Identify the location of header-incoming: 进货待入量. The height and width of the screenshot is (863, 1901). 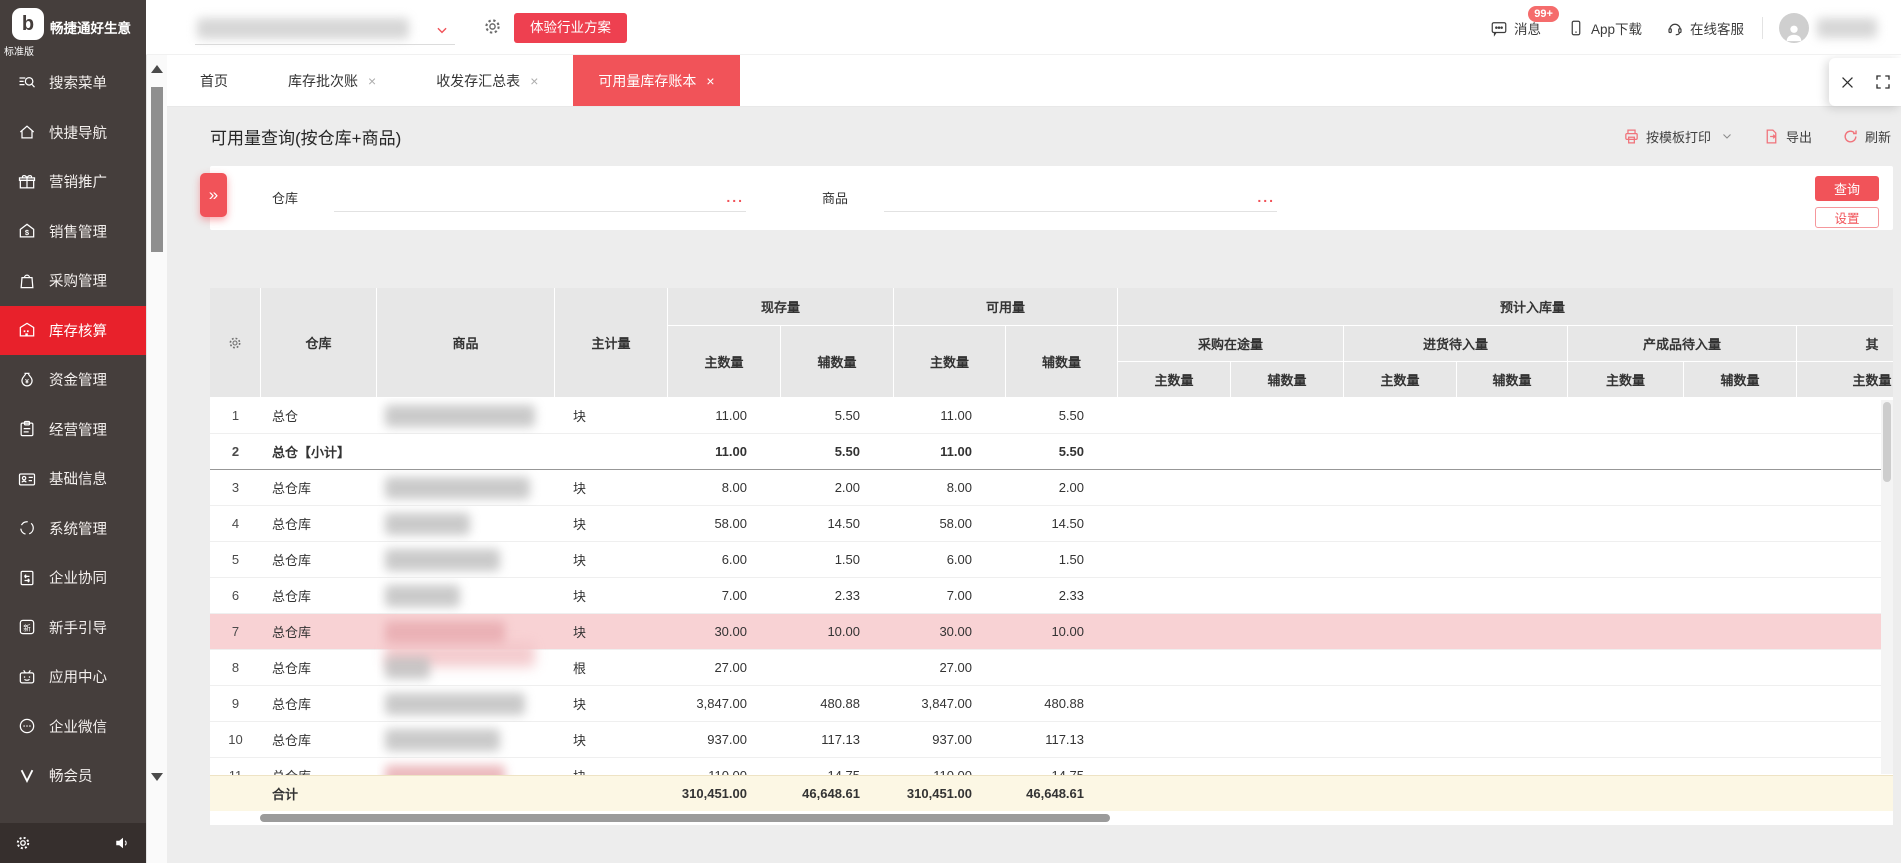
(1456, 344).